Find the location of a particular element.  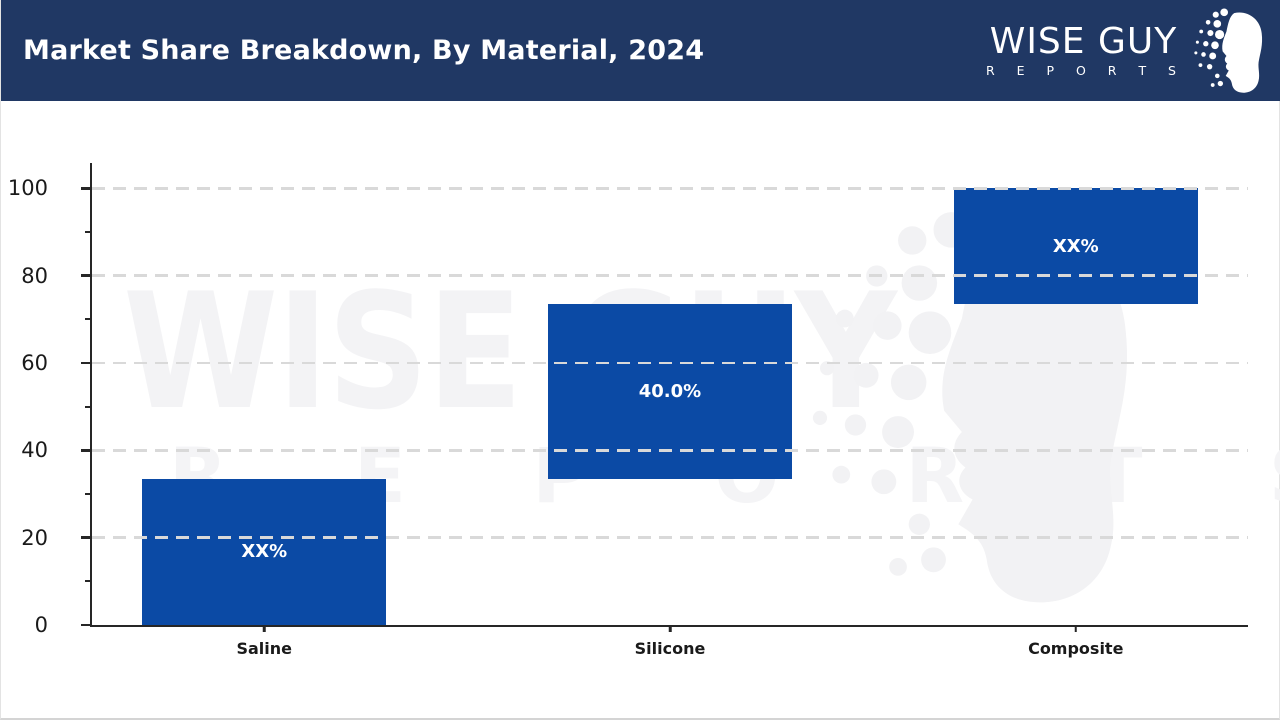

y-tick-label-60: 60 is located at coordinates (34, 362).